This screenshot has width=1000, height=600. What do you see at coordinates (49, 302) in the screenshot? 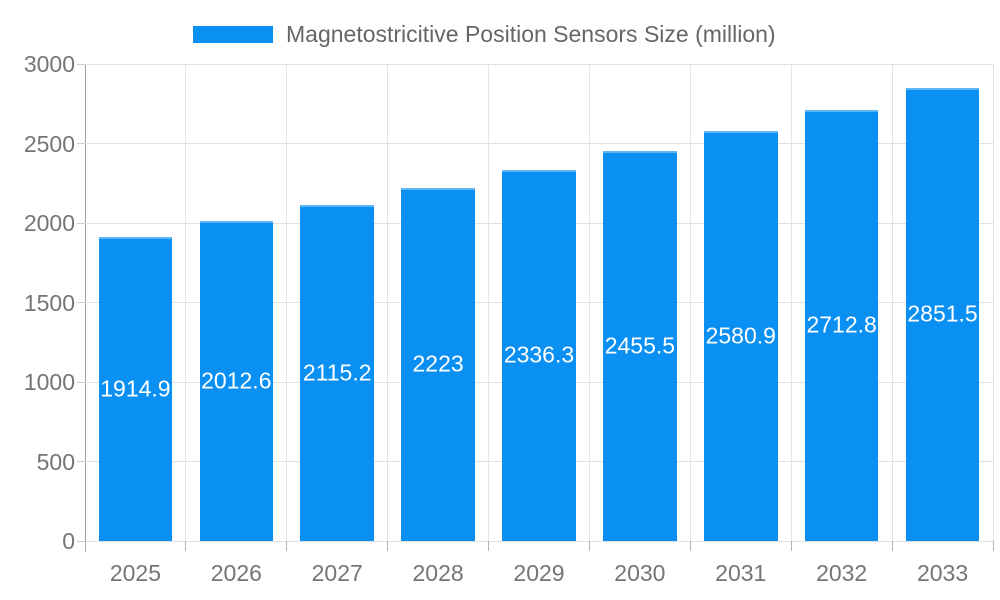
I see `y-axis-label: 1500` at bounding box center [49, 302].